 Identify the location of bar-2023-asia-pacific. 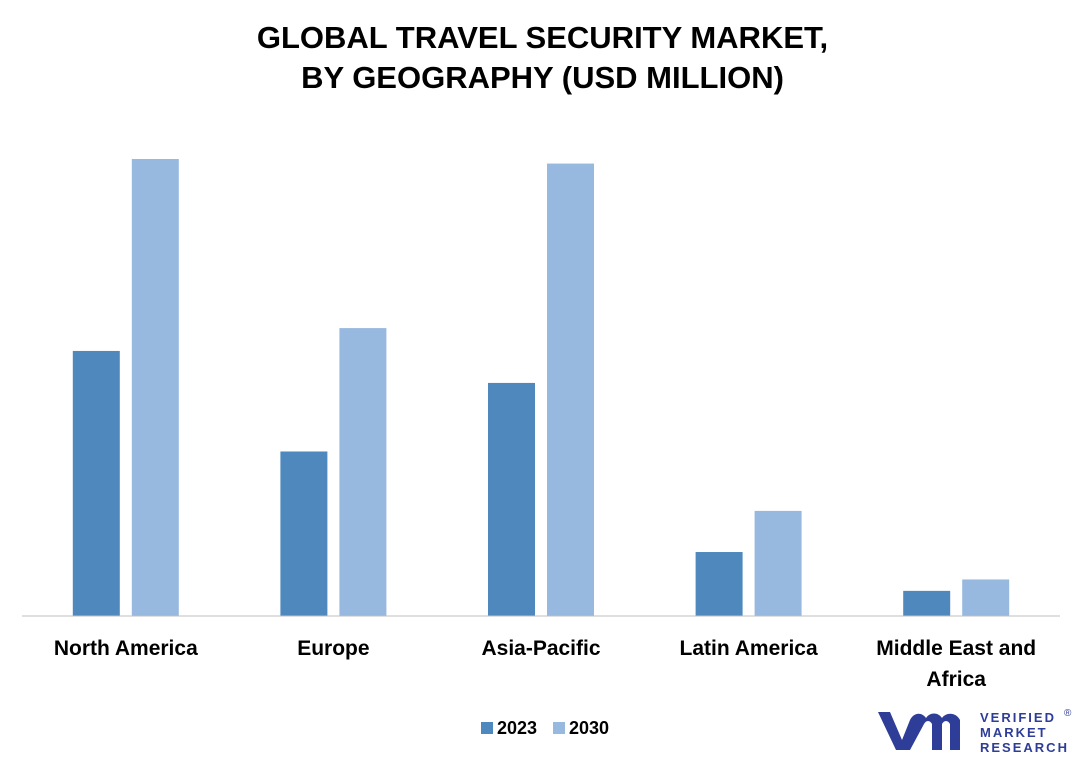
(511, 499).